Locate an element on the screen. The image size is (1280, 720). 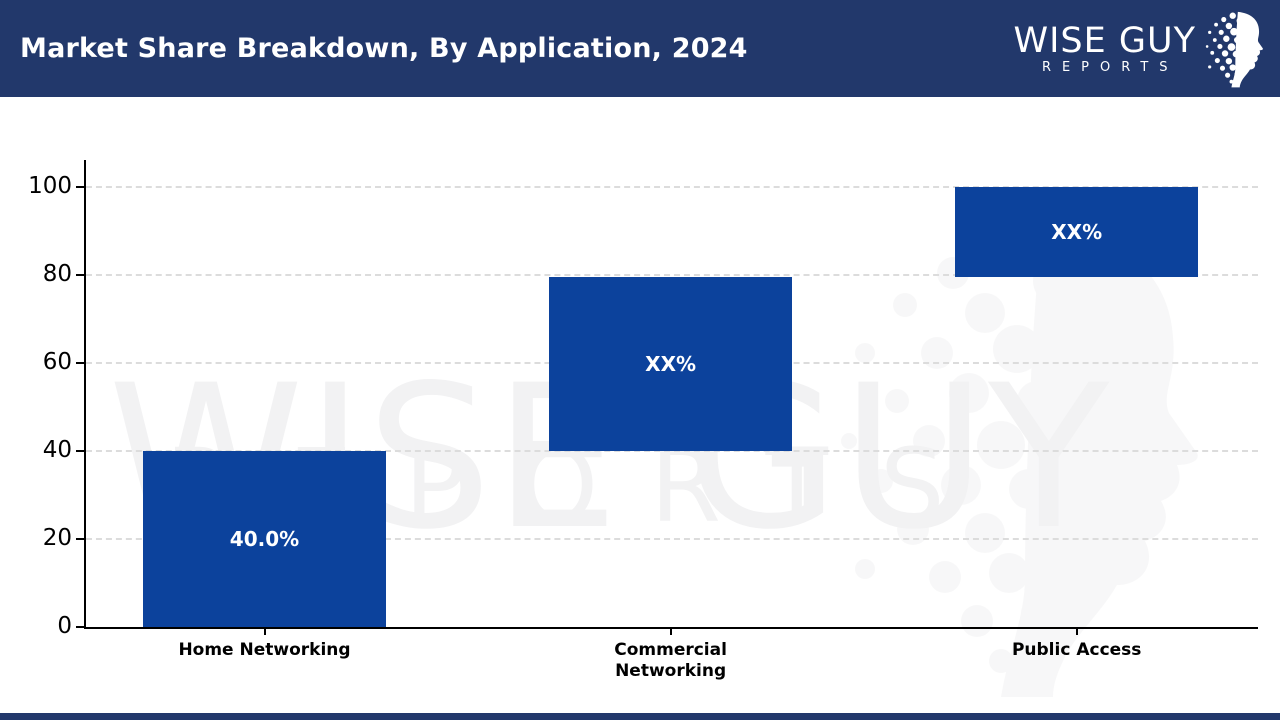
wiseguy-logo-wordmark: WISE GUY is located at coordinates (1104, 40).